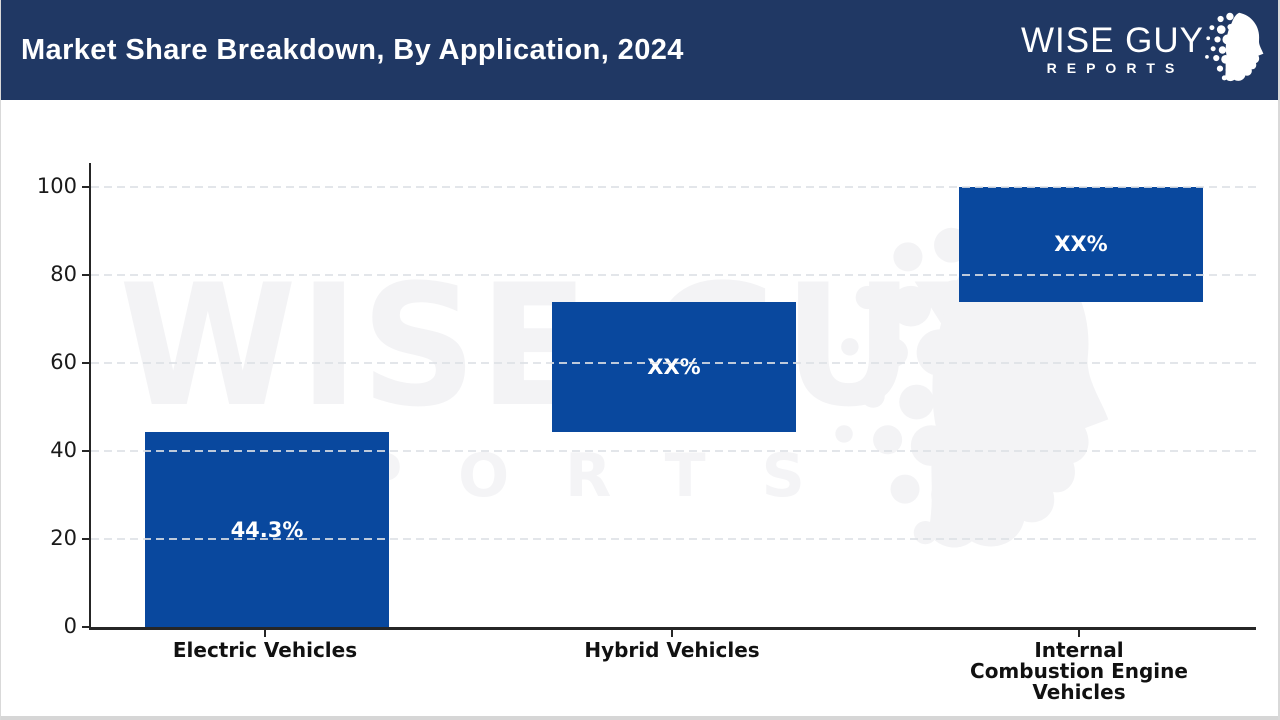  Describe the element at coordinates (972, 387) in the screenshot. I see `watermark-head-icon` at that location.